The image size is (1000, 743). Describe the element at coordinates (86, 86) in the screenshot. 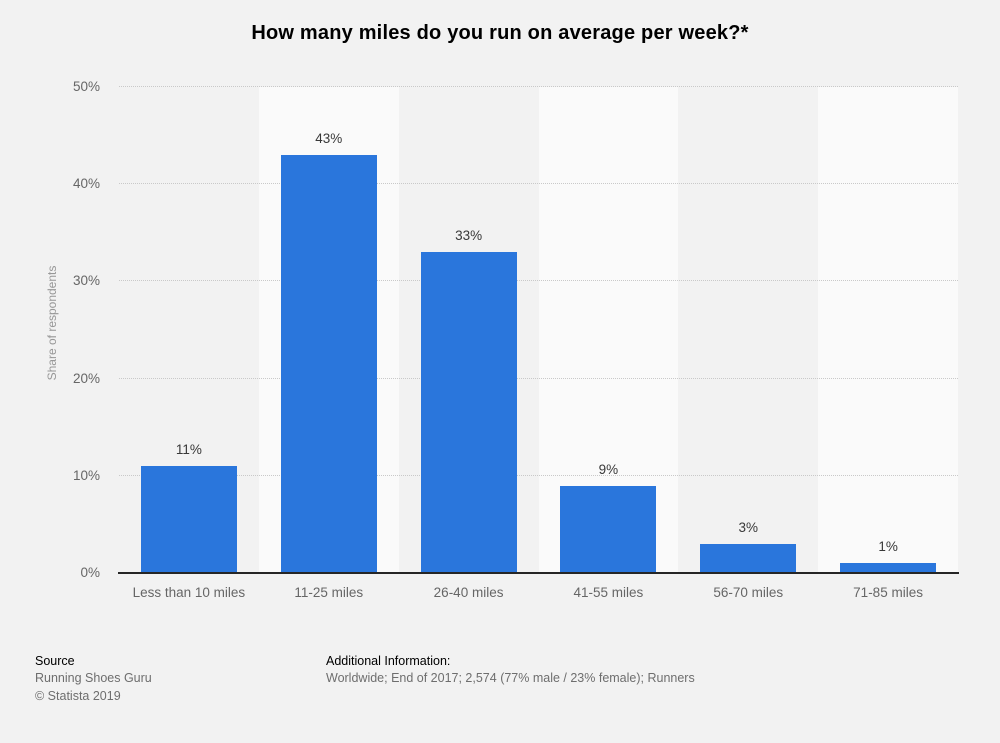

I see `y-tick-label: 50%` at that location.